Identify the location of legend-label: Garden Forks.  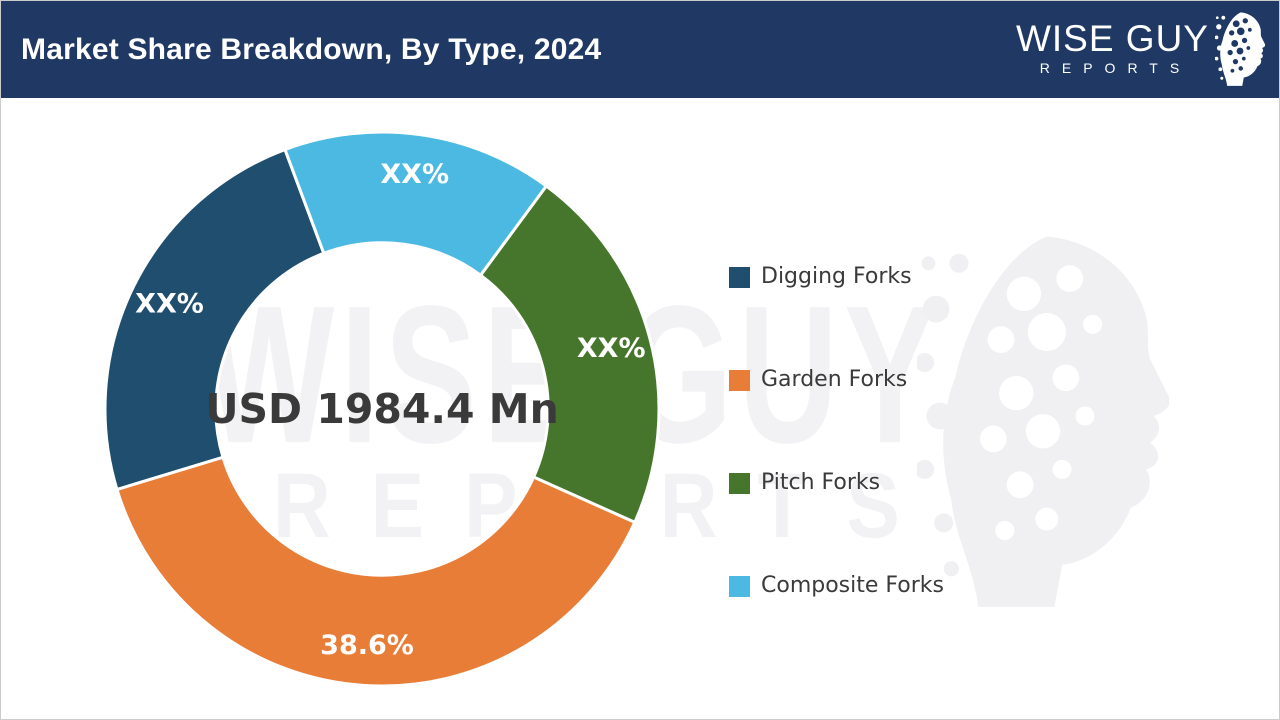
(834, 379).